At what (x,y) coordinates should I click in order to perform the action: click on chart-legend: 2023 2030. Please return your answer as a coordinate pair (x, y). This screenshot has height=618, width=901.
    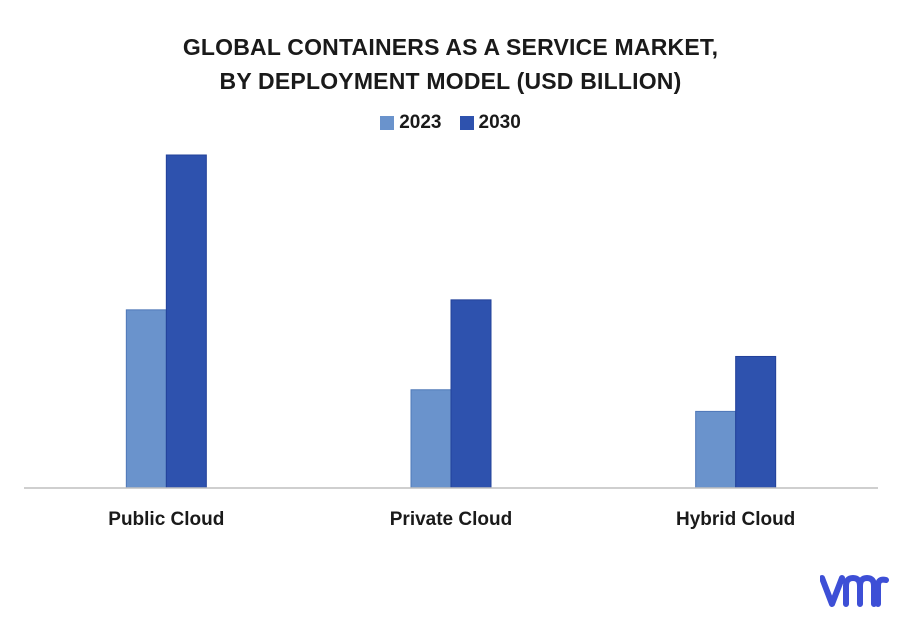
    Looking at the image, I should click on (450, 123).